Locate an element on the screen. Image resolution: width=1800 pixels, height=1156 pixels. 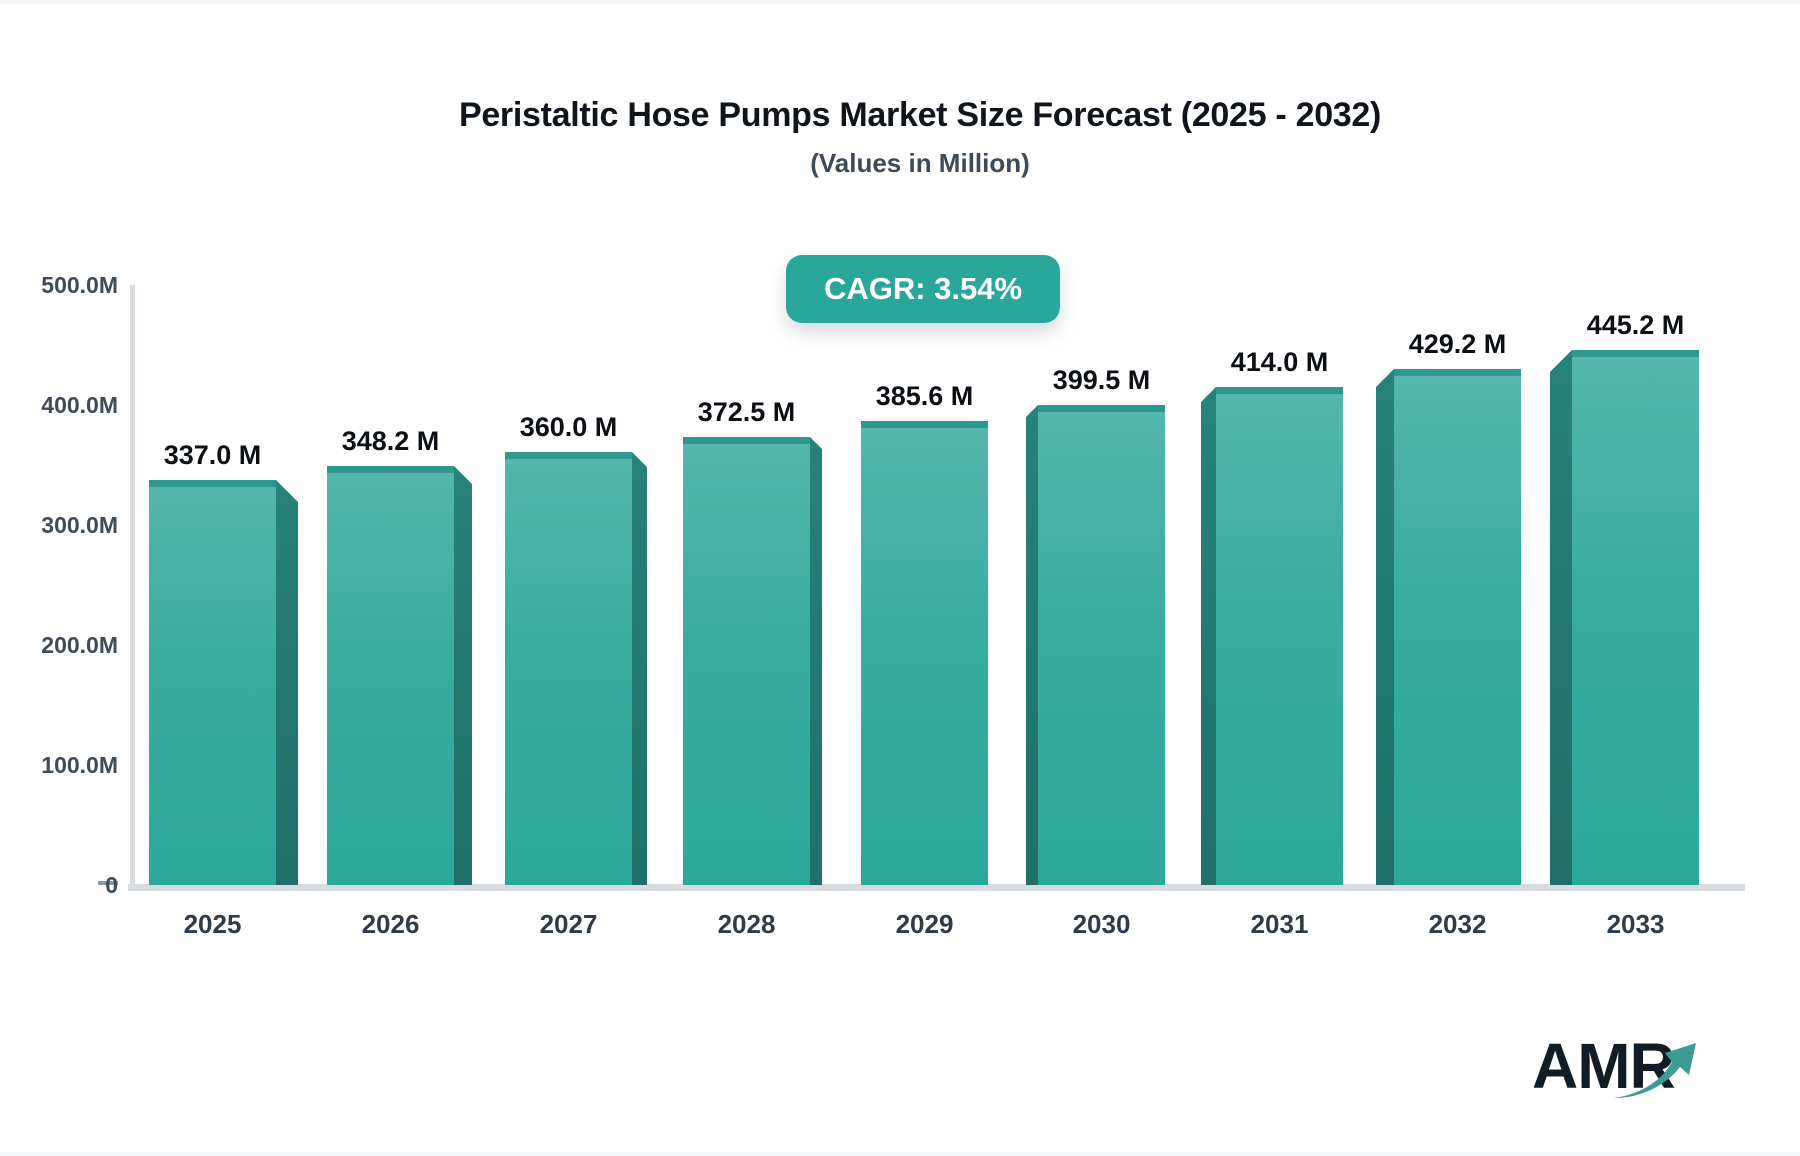
bar-value-label: 372.5 M is located at coordinates (746, 412).